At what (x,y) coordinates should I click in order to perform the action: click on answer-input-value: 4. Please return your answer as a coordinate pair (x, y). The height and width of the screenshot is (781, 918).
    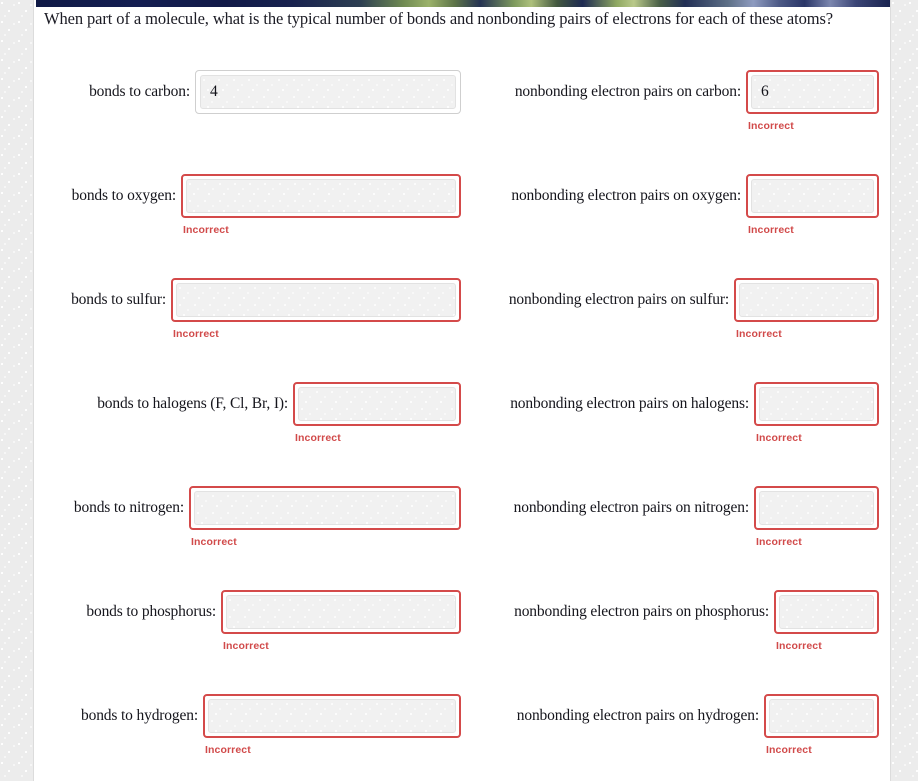
    Looking at the image, I should click on (328, 92).